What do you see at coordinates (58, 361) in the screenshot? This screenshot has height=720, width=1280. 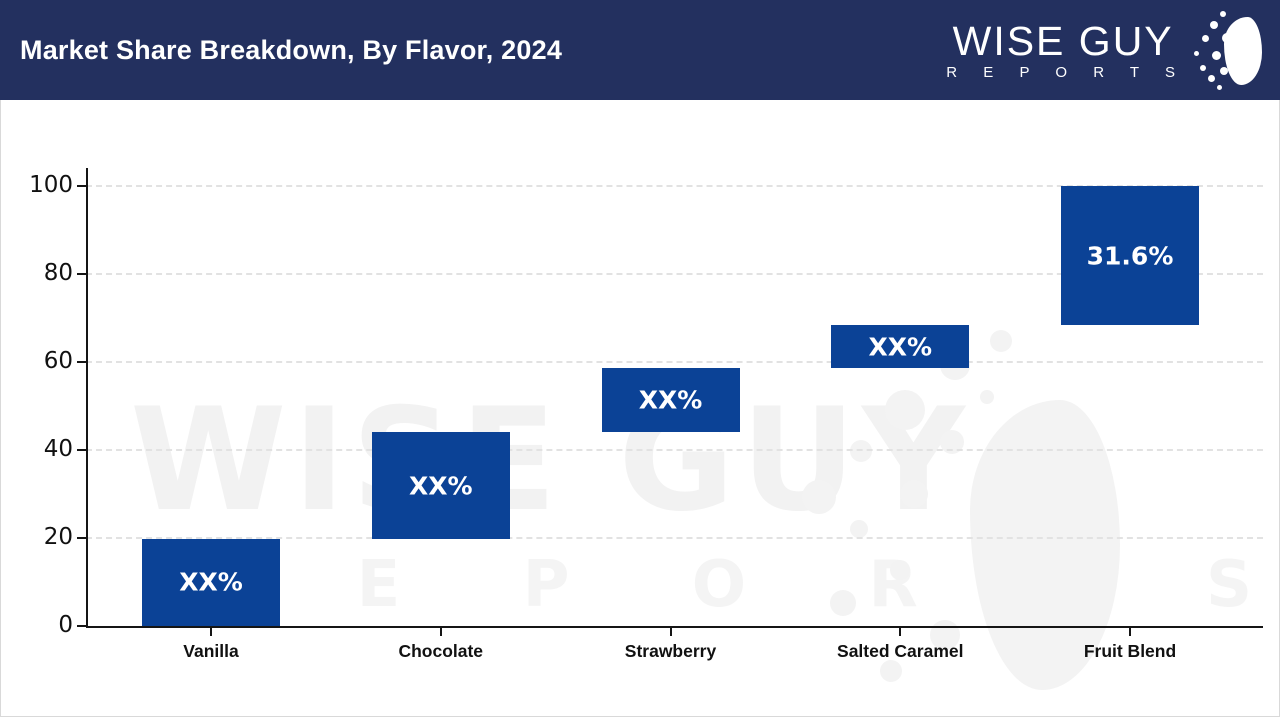 I see `y-axis-tick-label: 60` at bounding box center [58, 361].